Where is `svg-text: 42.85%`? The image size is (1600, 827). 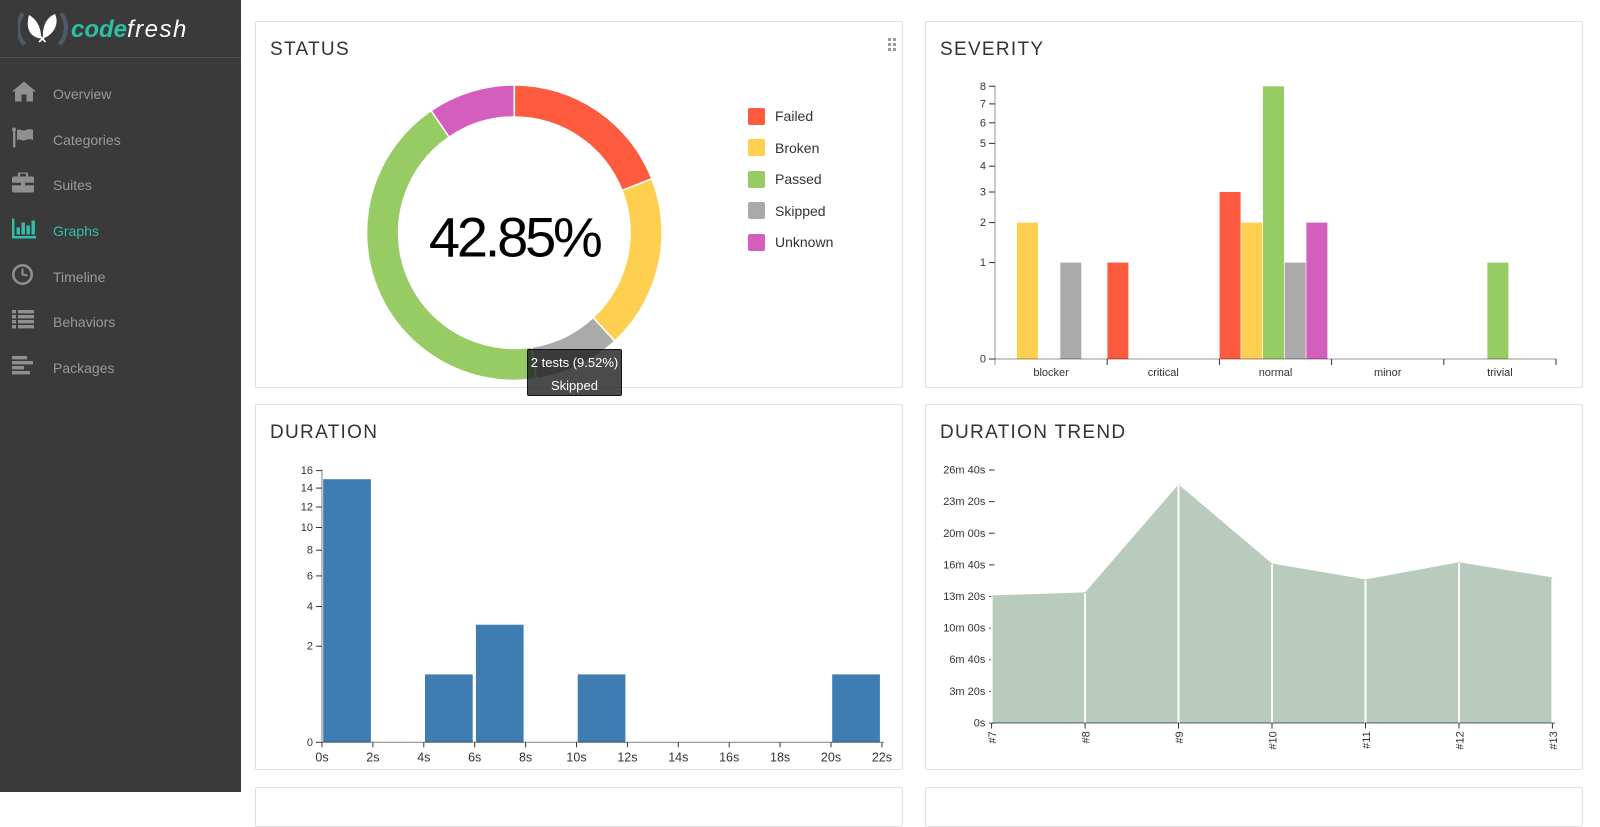
svg-text: 42.85% is located at coordinates (515, 237).